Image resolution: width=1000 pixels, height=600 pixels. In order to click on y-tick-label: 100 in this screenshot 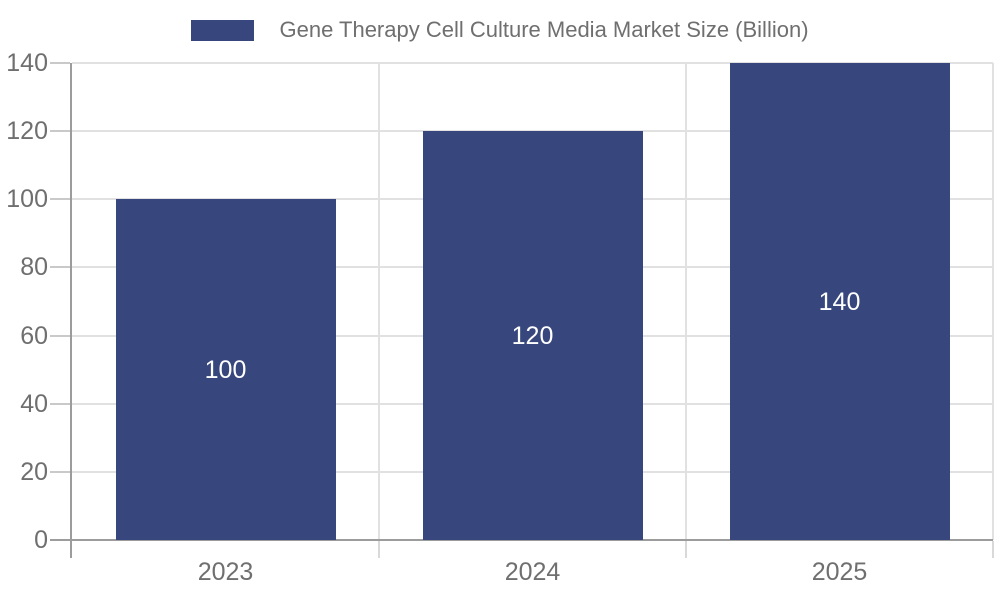, I will do `click(27, 199)`.